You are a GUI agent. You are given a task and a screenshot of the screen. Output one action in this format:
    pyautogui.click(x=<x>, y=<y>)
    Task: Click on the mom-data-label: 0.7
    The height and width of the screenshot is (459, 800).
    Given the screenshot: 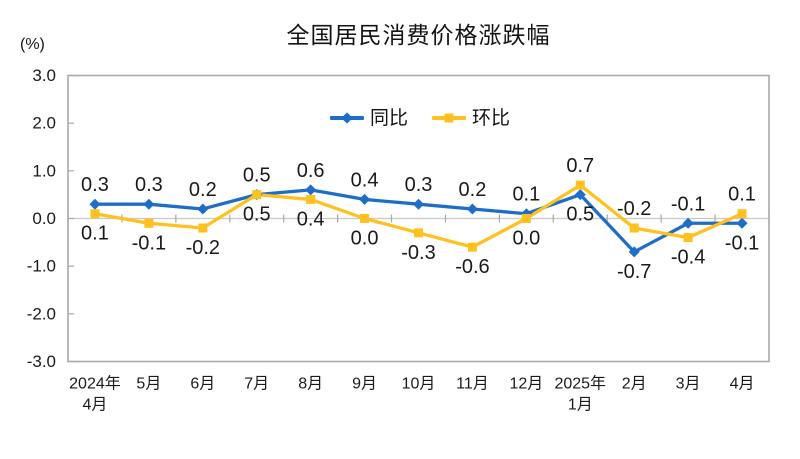 What is the action you would take?
    pyautogui.click(x=580, y=166)
    